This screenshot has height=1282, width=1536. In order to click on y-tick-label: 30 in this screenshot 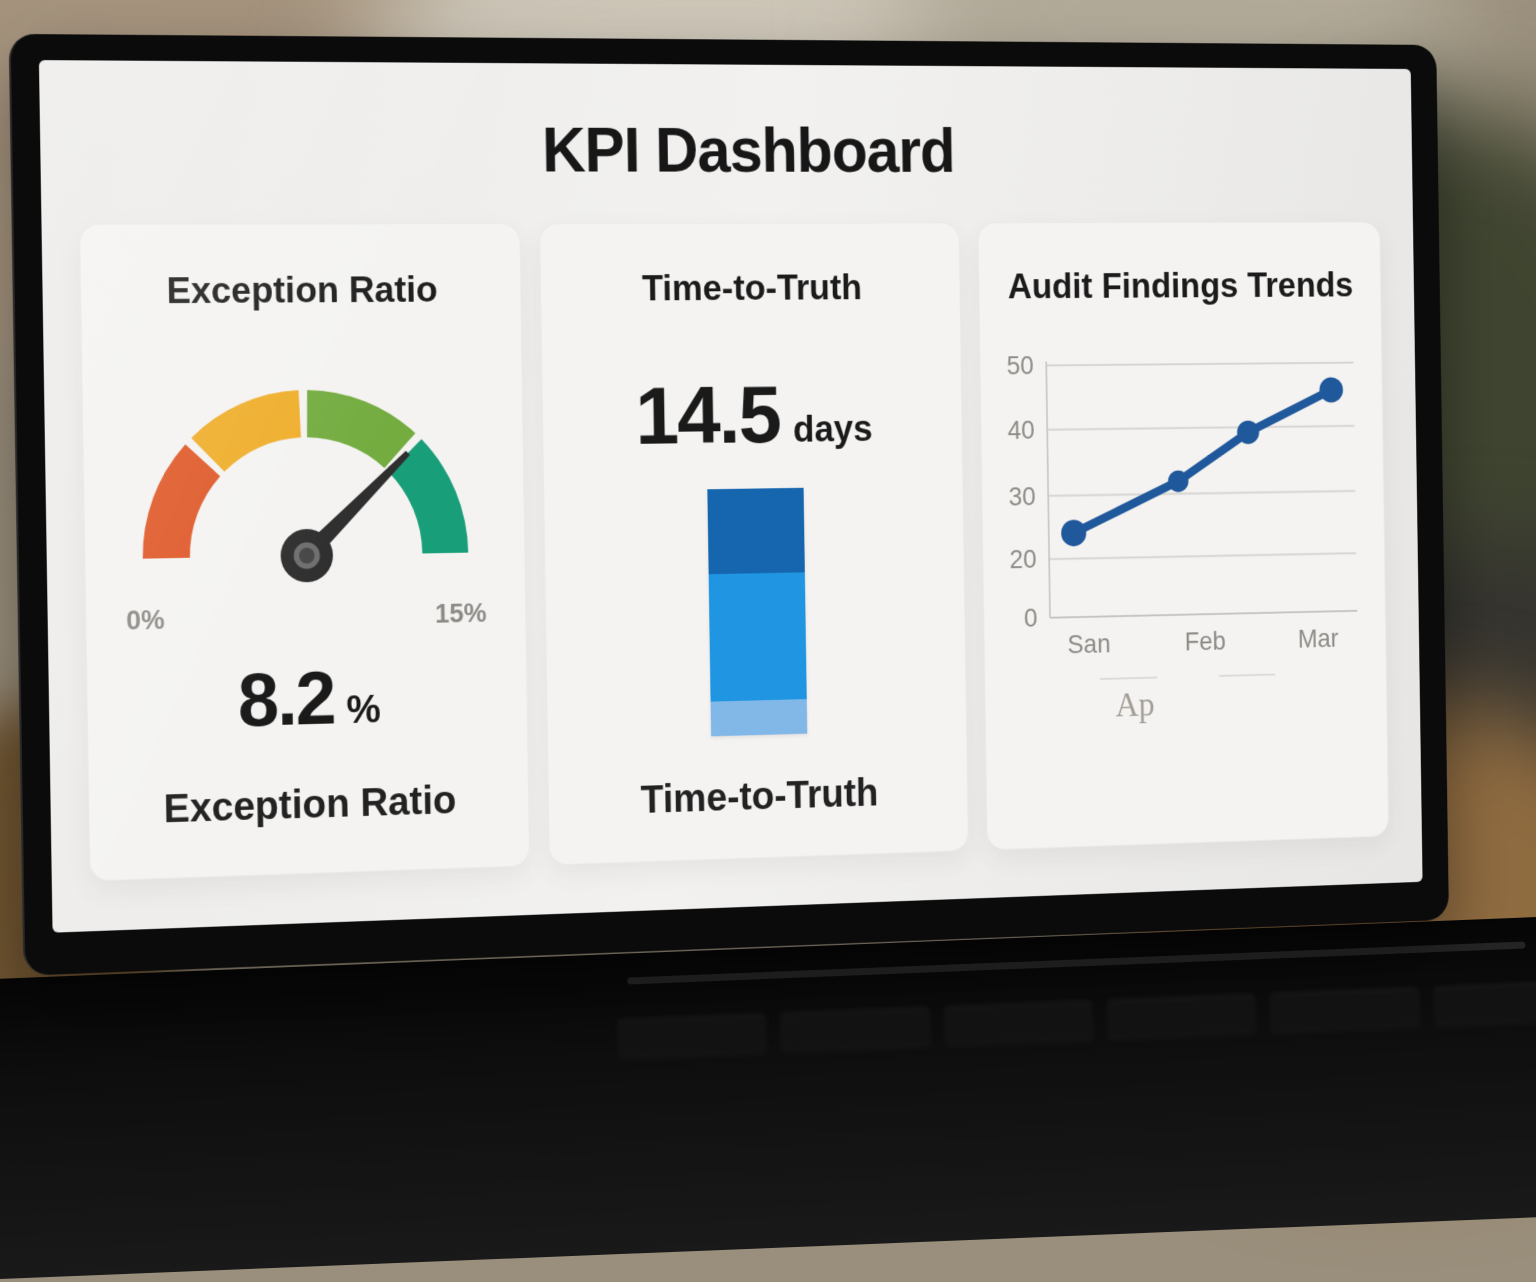, I will do `click(1021, 496)`.